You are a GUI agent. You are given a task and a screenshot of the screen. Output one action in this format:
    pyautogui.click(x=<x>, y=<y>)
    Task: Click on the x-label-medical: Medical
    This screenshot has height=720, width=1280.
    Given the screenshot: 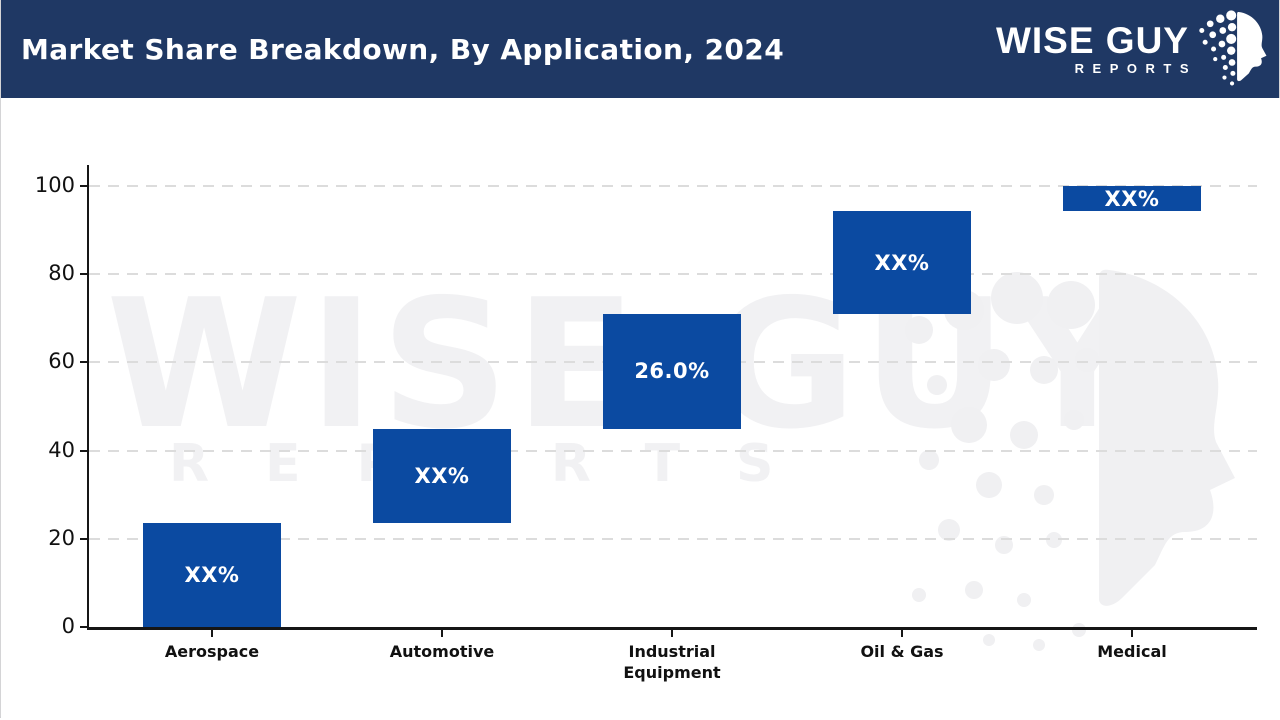 What is the action you would take?
    pyautogui.click(x=1132, y=651)
    